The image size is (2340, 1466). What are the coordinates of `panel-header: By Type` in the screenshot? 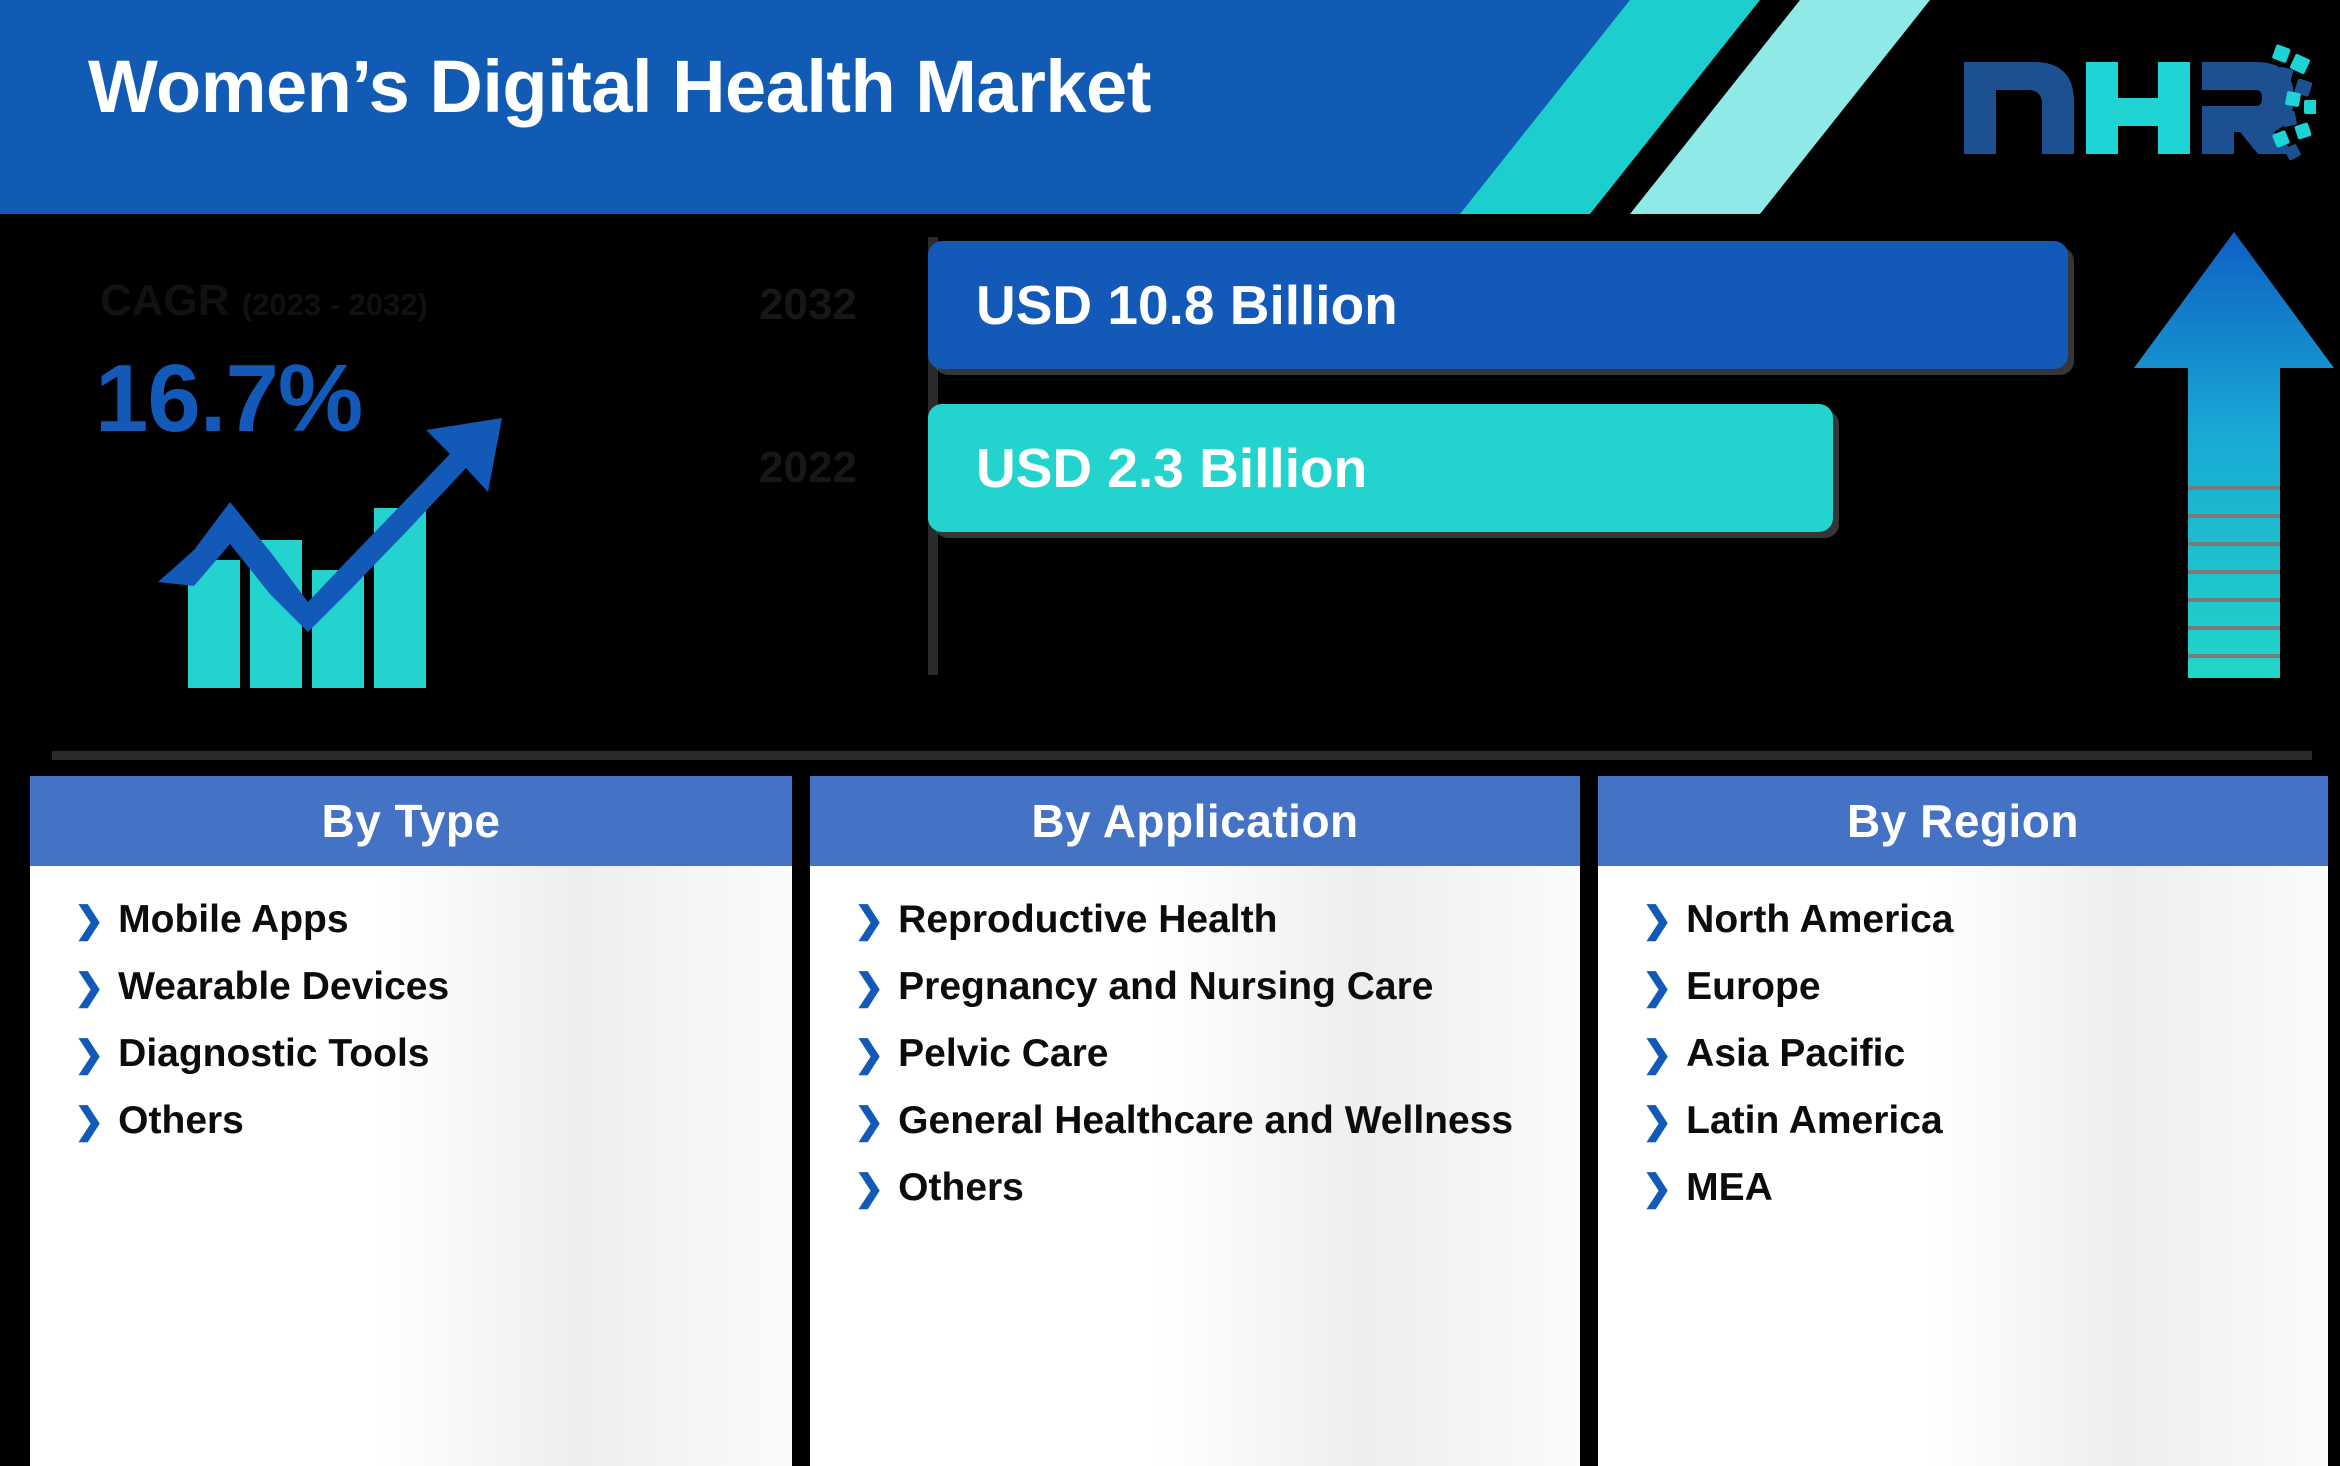 It's located at (411, 821).